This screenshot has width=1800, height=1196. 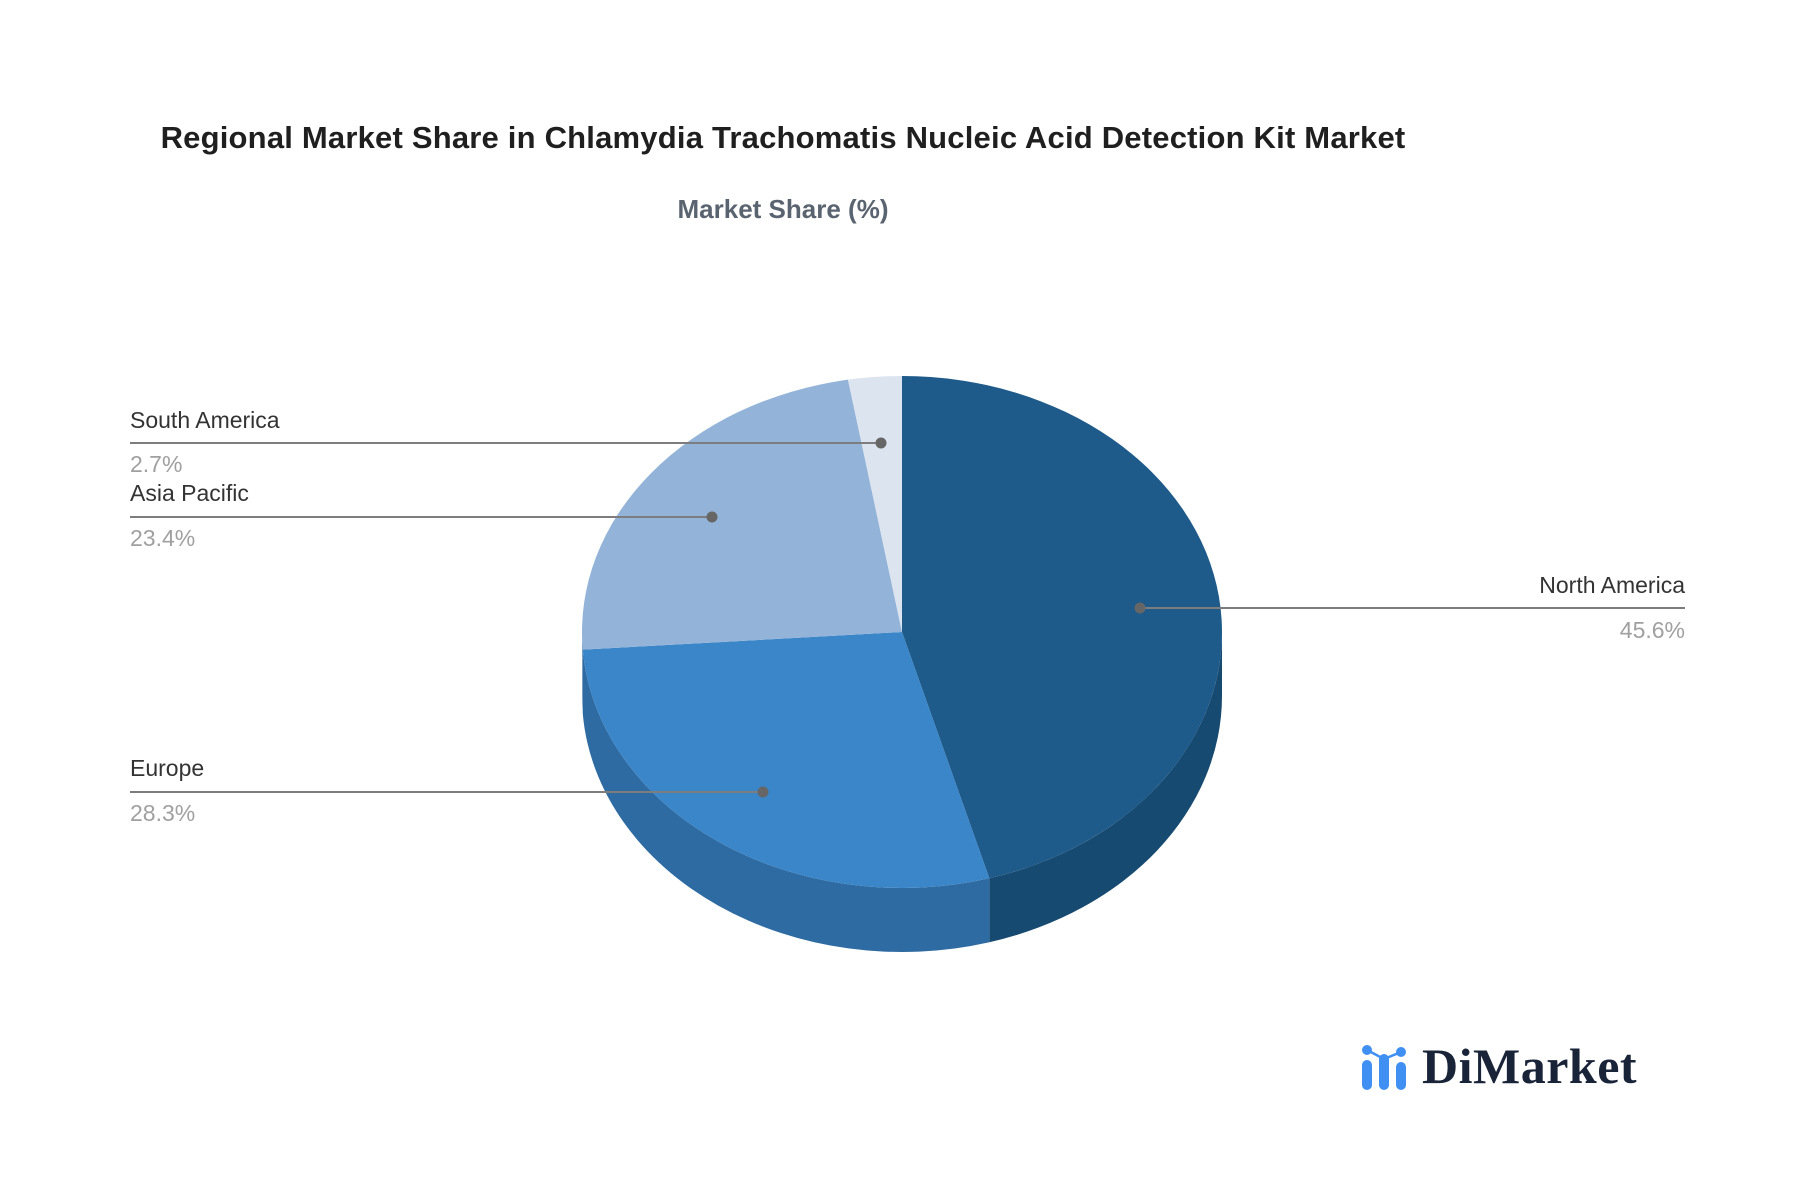 What do you see at coordinates (163, 538) in the screenshot?
I see `slice-percent-asia-pacific: 23.4%` at bounding box center [163, 538].